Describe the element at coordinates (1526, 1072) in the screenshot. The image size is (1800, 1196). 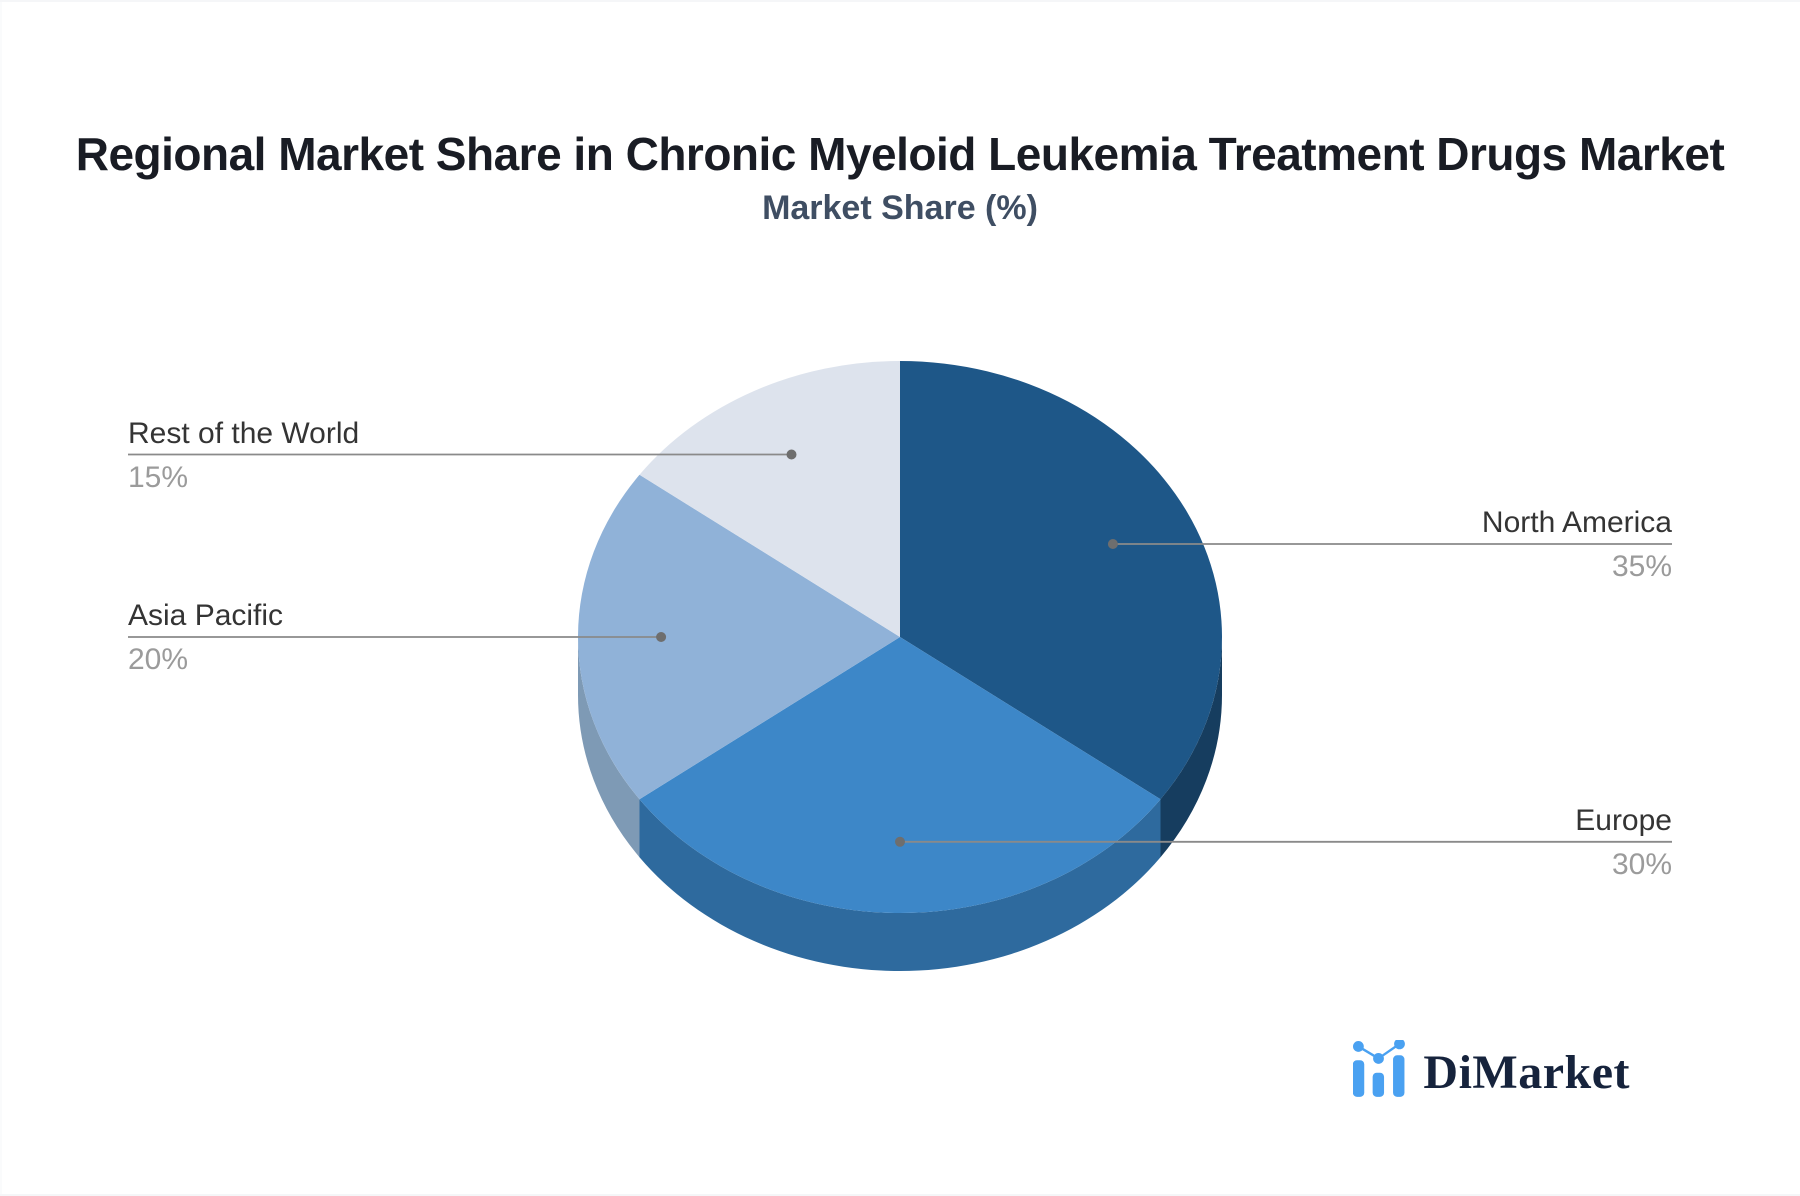
I see `brand-logo-text: DiMarket` at that location.